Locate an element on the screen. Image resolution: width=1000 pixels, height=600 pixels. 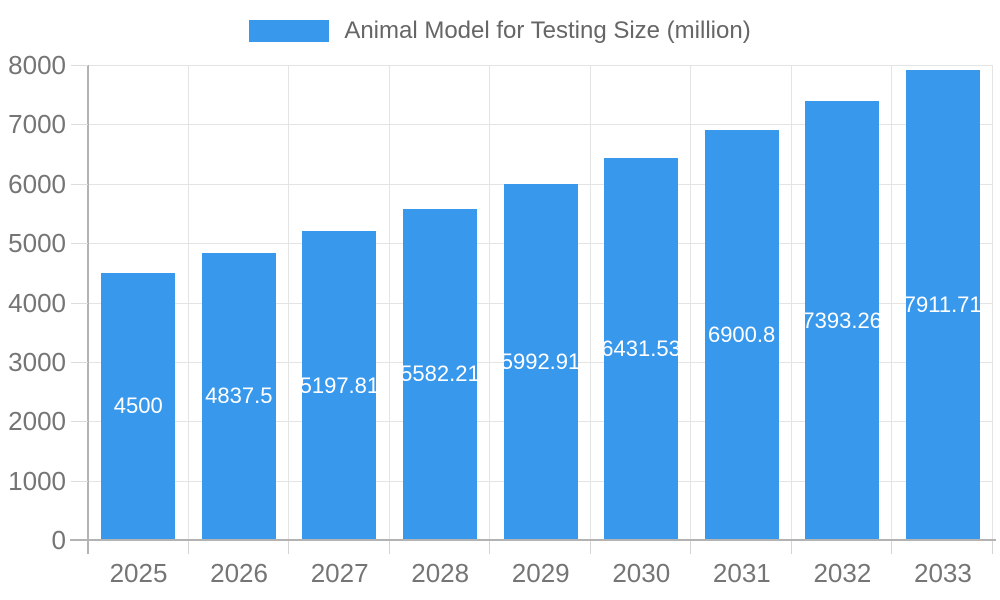
bar-2030: 6431.53 is located at coordinates (641, 349).